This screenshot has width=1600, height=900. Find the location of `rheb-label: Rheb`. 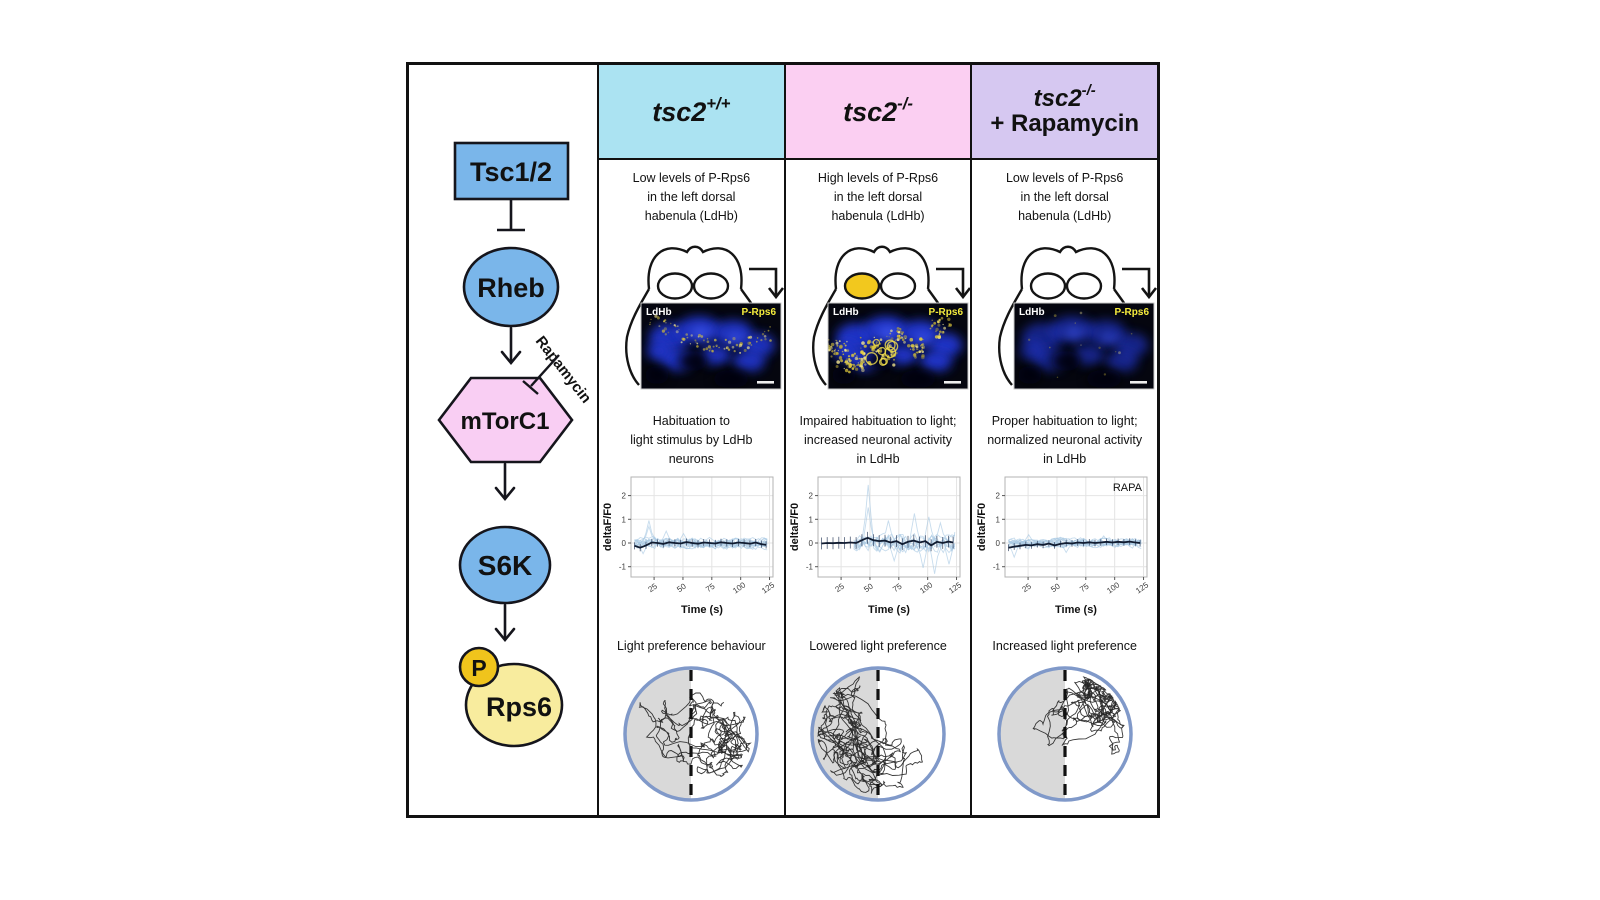

rheb-label: Rheb is located at coordinates (511, 288).